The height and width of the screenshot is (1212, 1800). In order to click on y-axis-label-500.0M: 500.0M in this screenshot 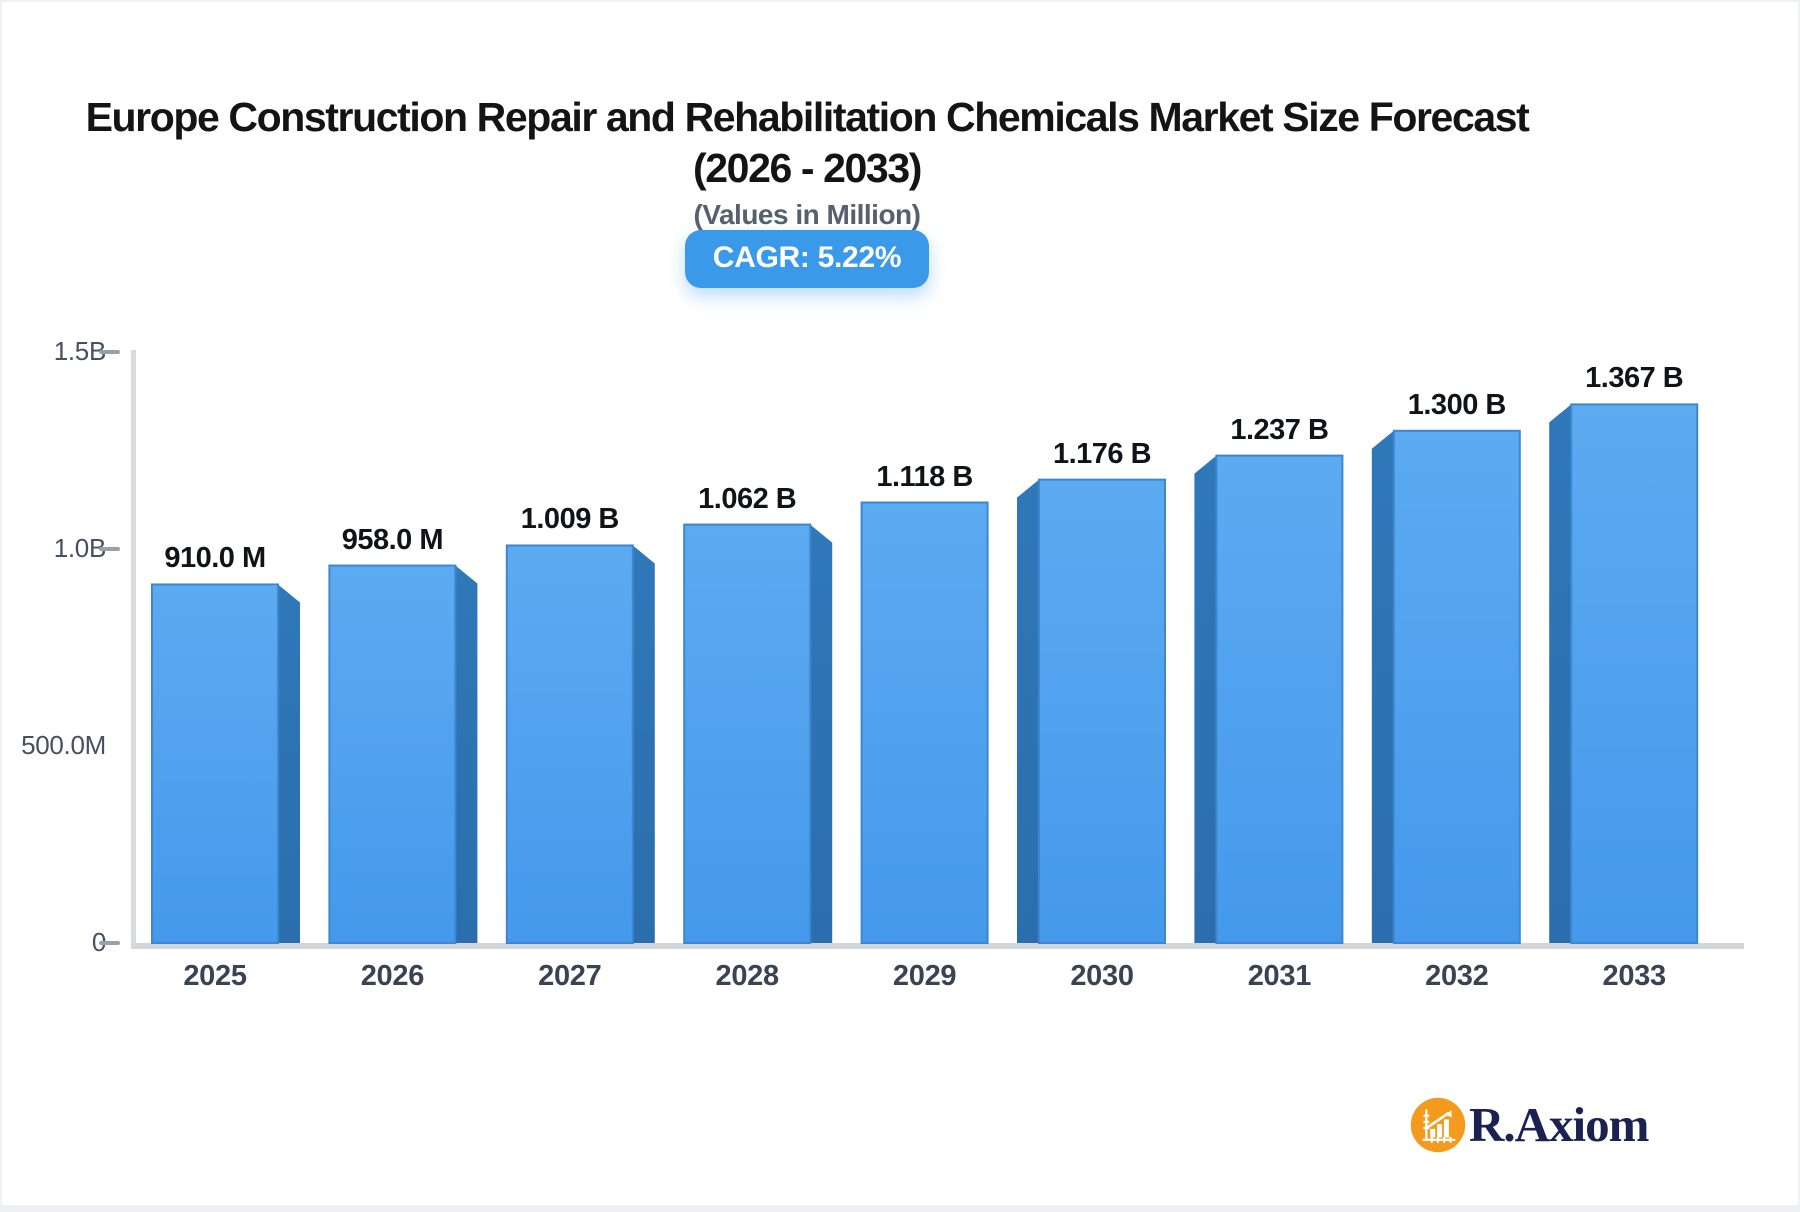, I will do `click(63, 745)`.